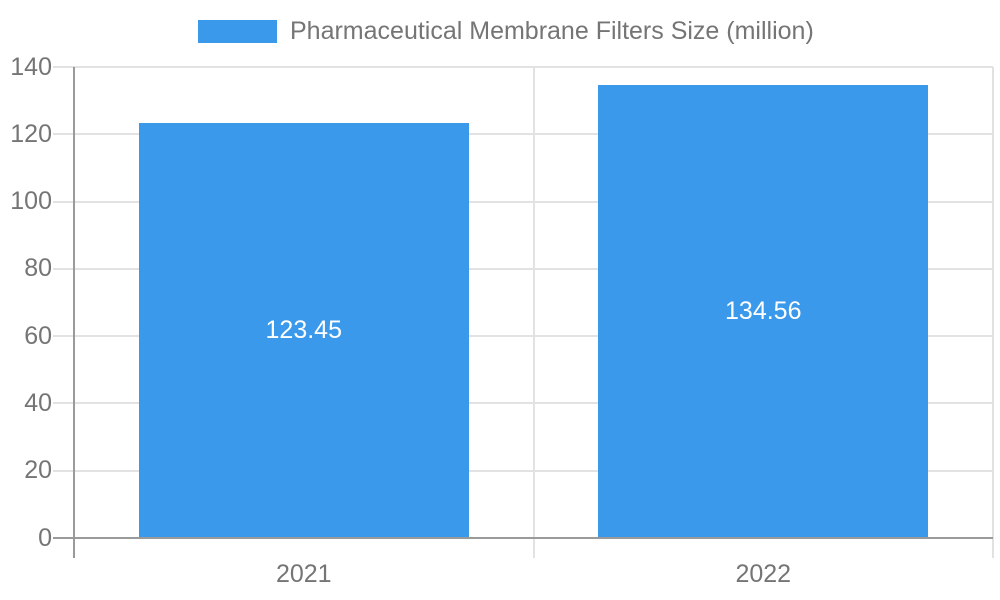  Describe the element at coordinates (523, 538) in the screenshot. I see `zero-line` at that location.